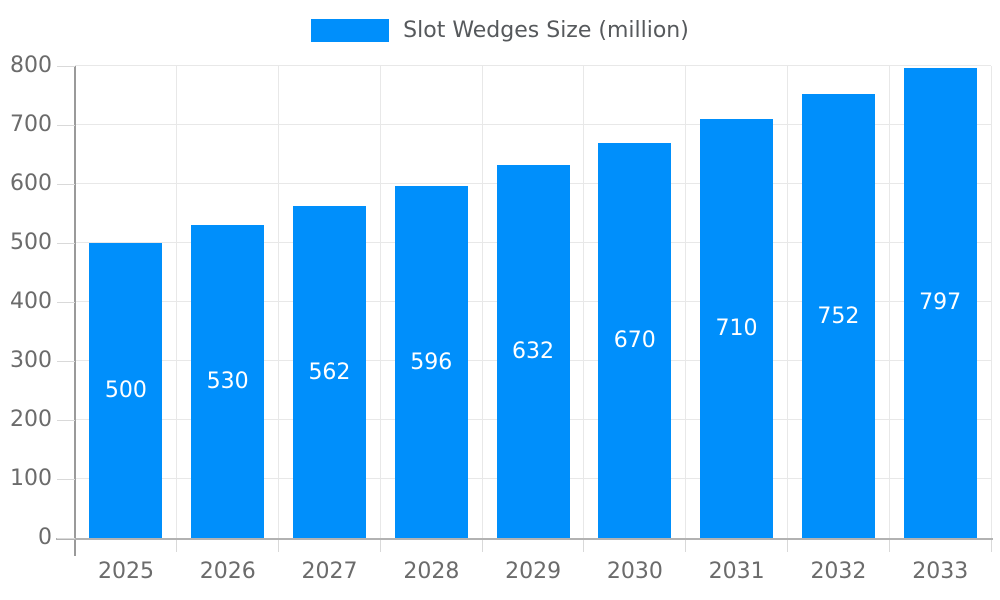  Describe the element at coordinates (31, 242) in the screenshot. I see `y-axis-label: 500` at that location.